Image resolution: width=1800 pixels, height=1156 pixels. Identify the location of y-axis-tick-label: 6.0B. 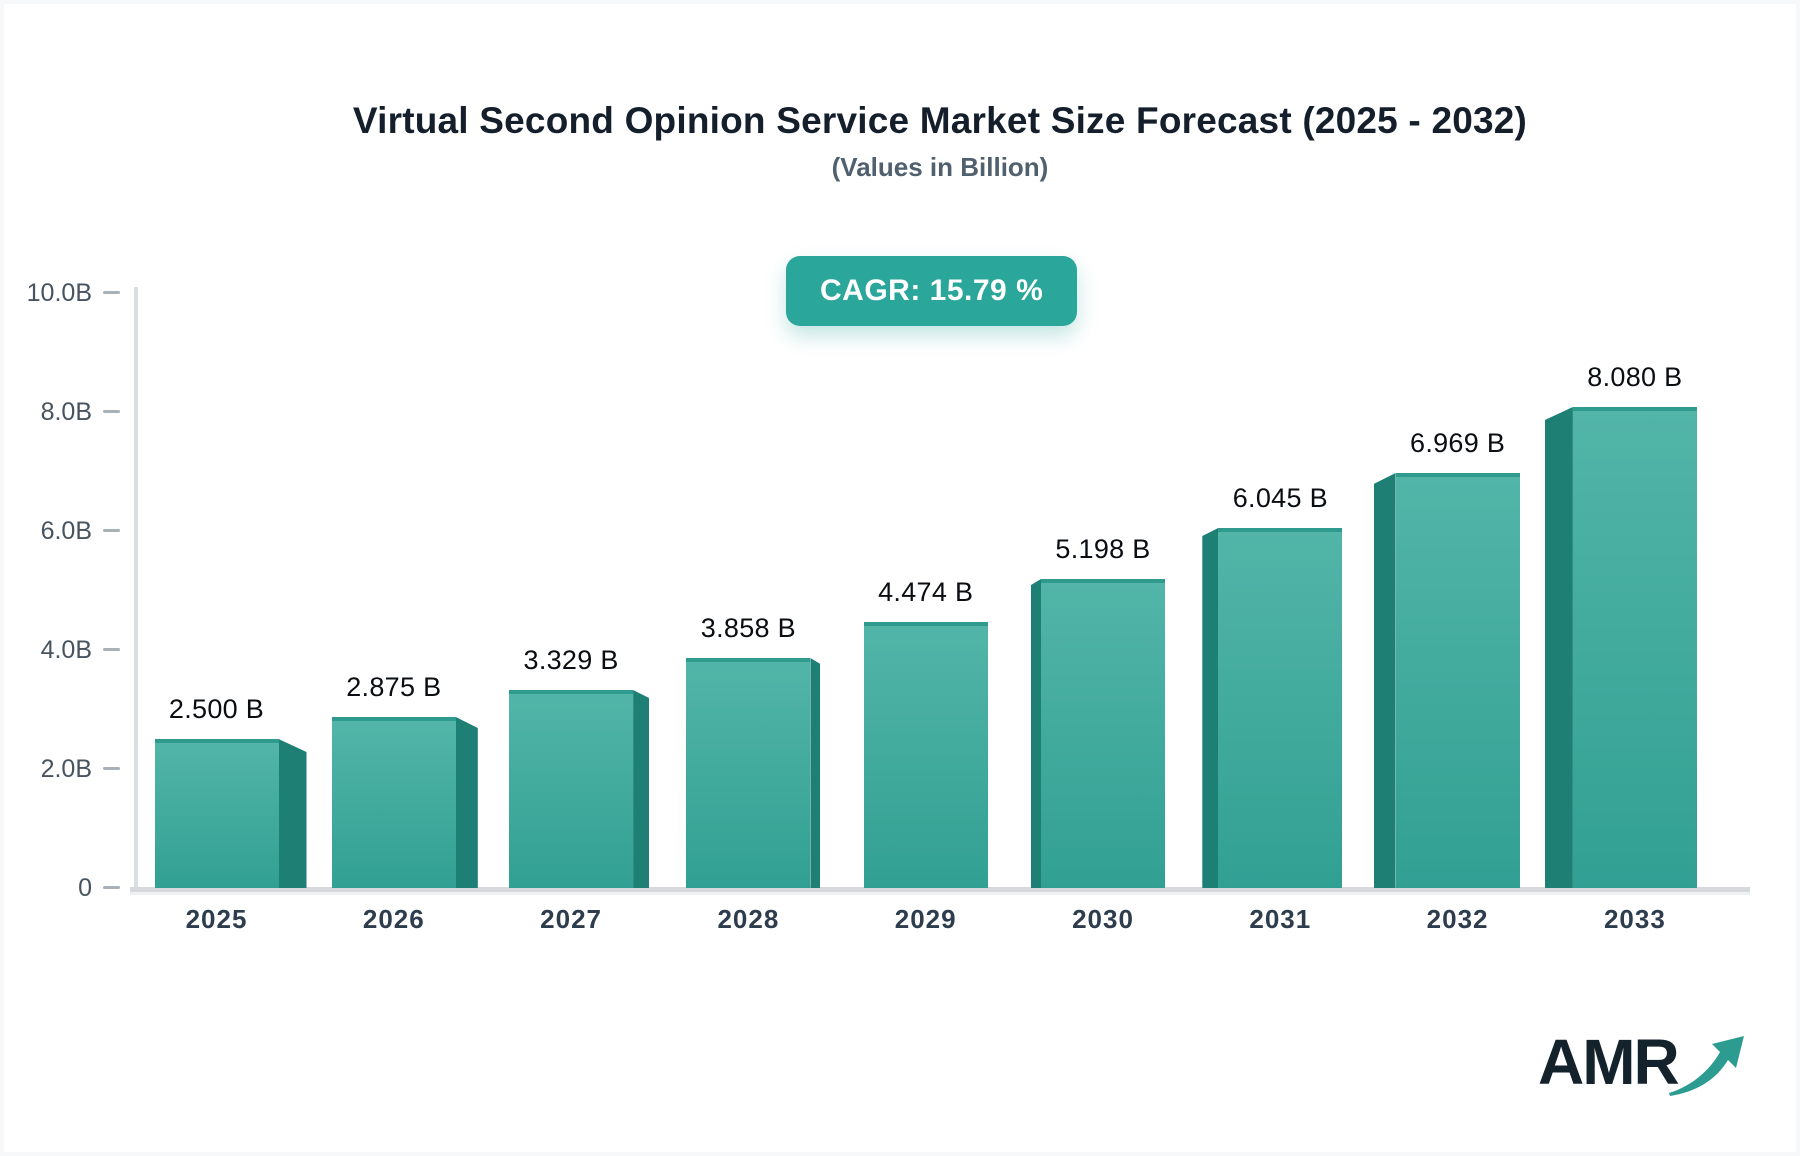
(66, 531).